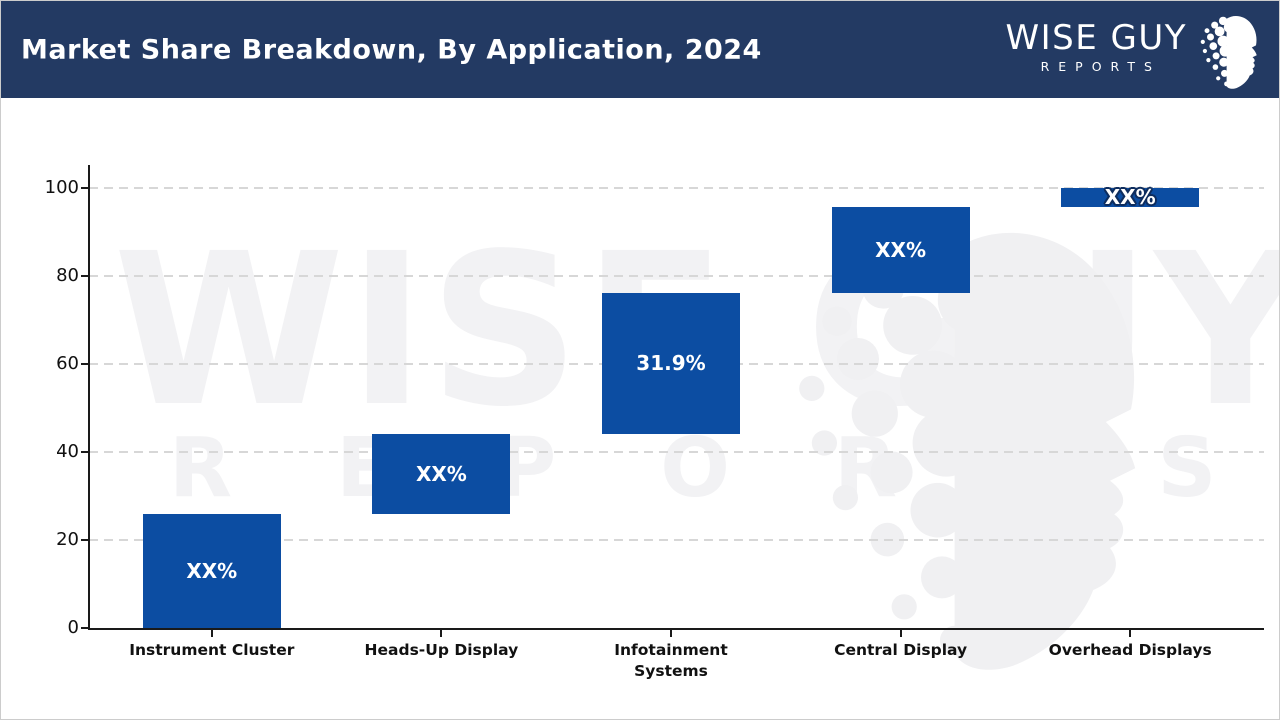  What do you see at coordinates (441, 650) in the screenshot?
I see `x-category-label-2: Heads-Up Display` at bounding box center [441, 650].